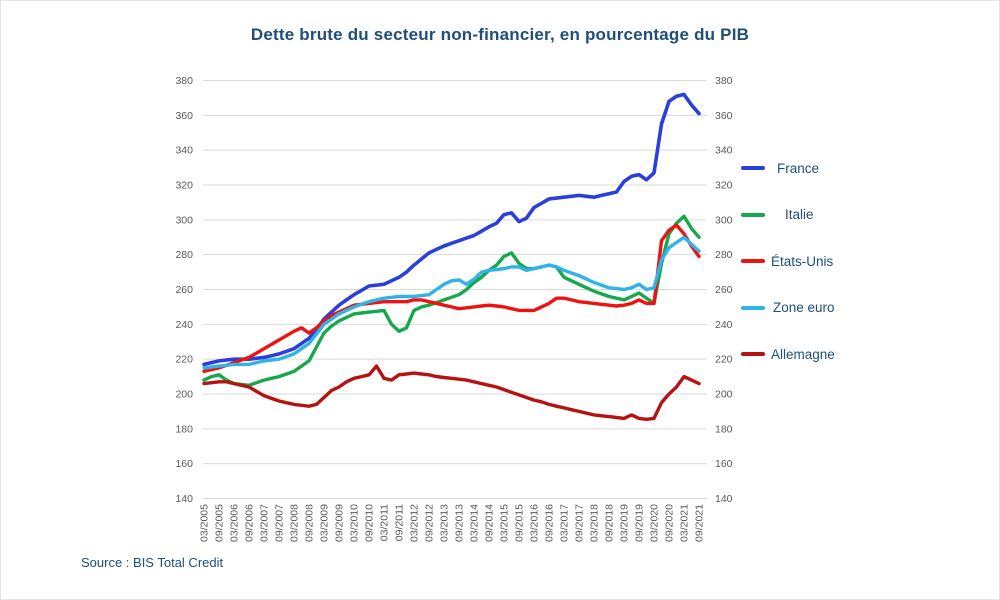 Image resolution: width=1000 pixels, height=600 pixels. What do you see at coordinates (355, 523) in the screenshot?
I see `svg-text: 03/2010` at bounding box center [355, 523].